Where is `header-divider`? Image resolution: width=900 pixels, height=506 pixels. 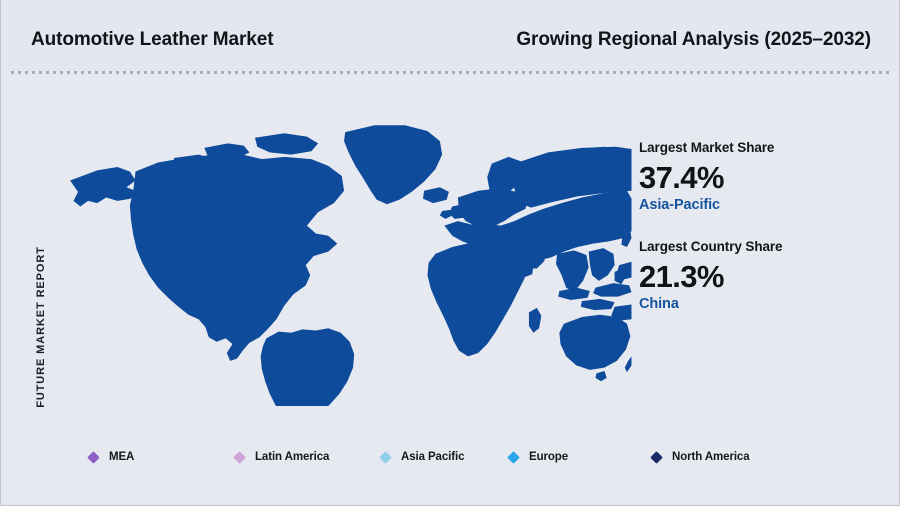 header-divider is located at coordinates (451, 72).